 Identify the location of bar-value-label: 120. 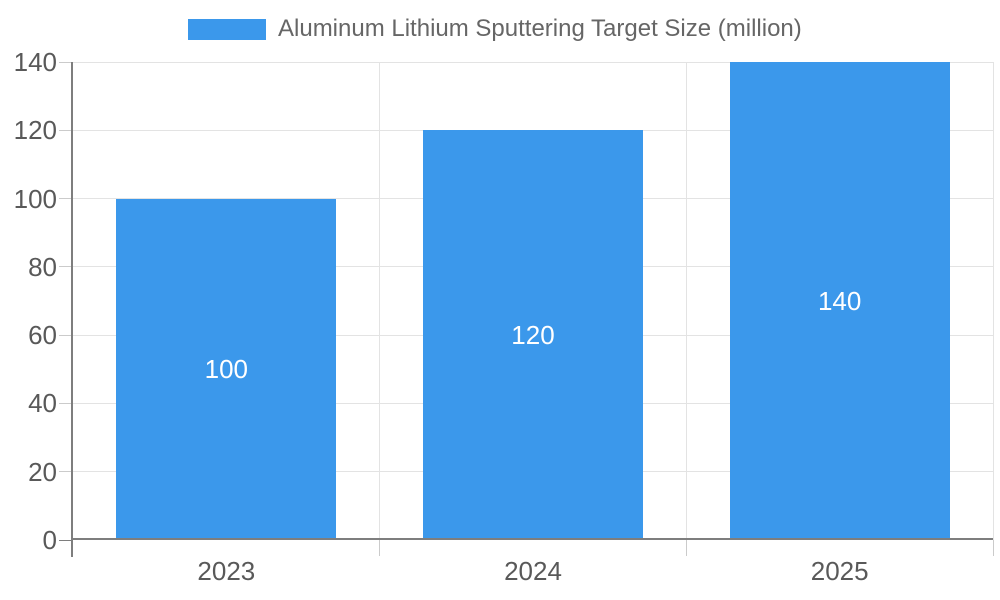
(533, 334).